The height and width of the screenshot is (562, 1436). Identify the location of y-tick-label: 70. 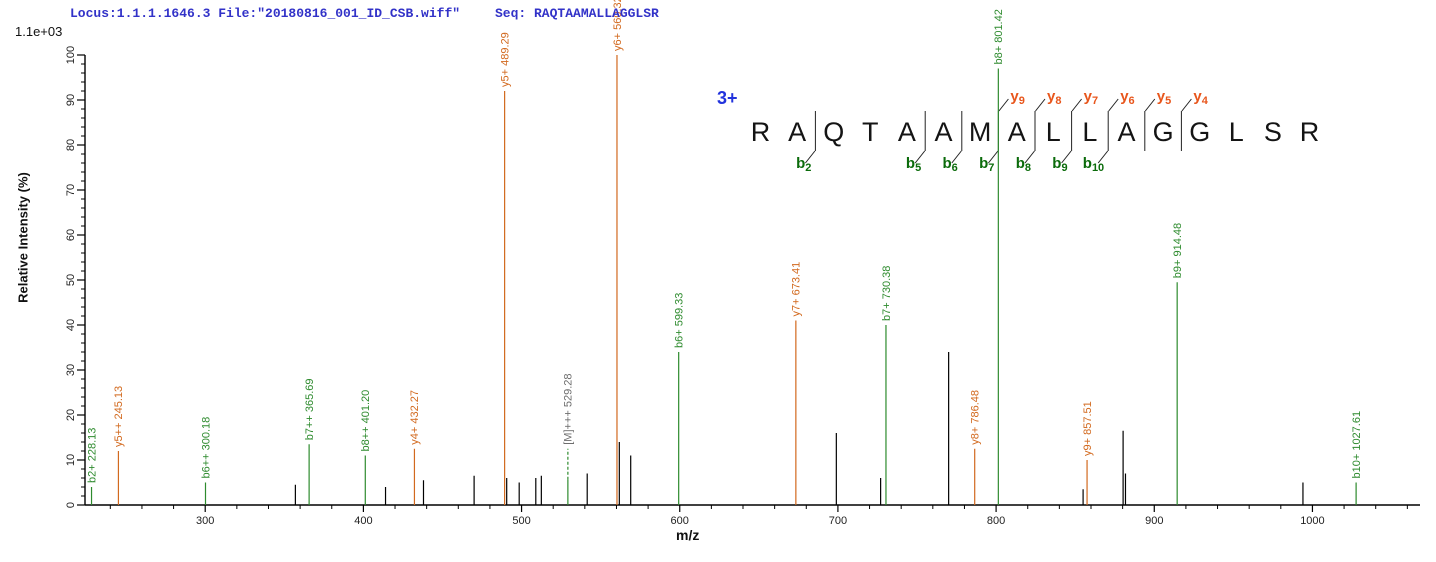
(71, 190).